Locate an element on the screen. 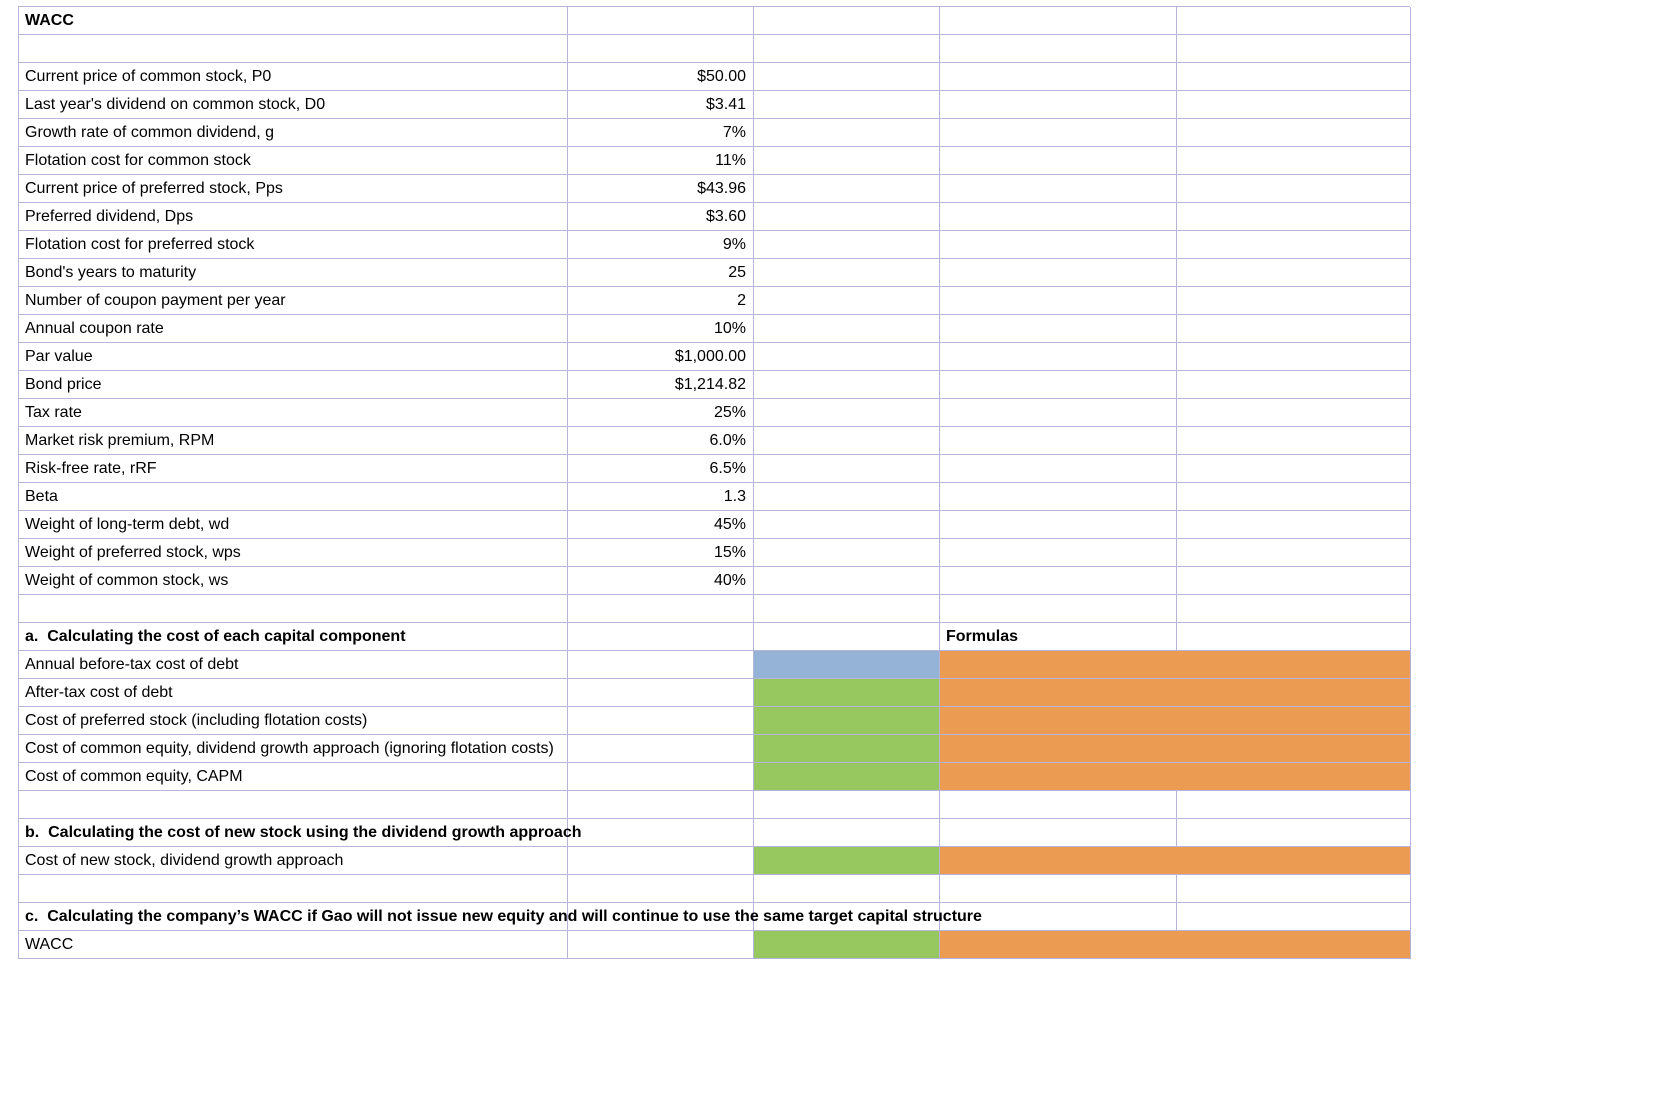 This screenshot has width=1667, height=1108. calc-label-cell: After-tax cost of debt is located at coordinates (293, 693).